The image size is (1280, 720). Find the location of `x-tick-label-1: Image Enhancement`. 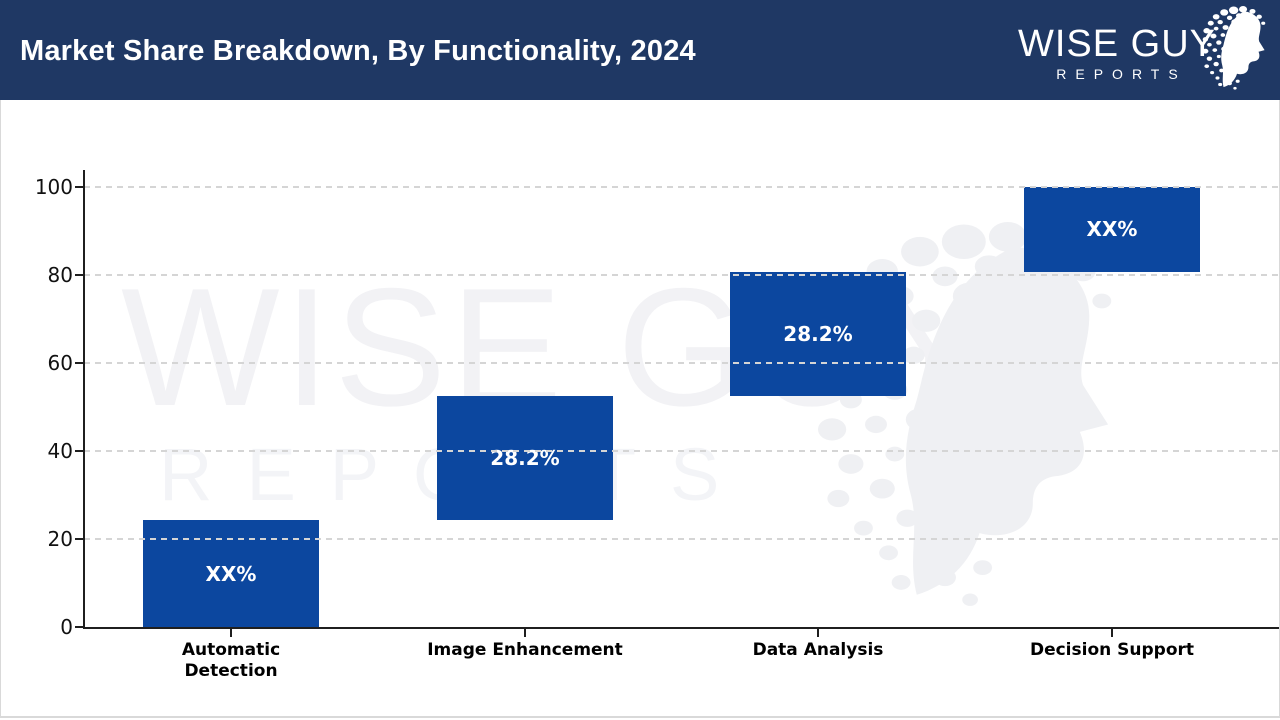

x-tick-label-1: Image Enhancement is located at coordinates (525, 650).